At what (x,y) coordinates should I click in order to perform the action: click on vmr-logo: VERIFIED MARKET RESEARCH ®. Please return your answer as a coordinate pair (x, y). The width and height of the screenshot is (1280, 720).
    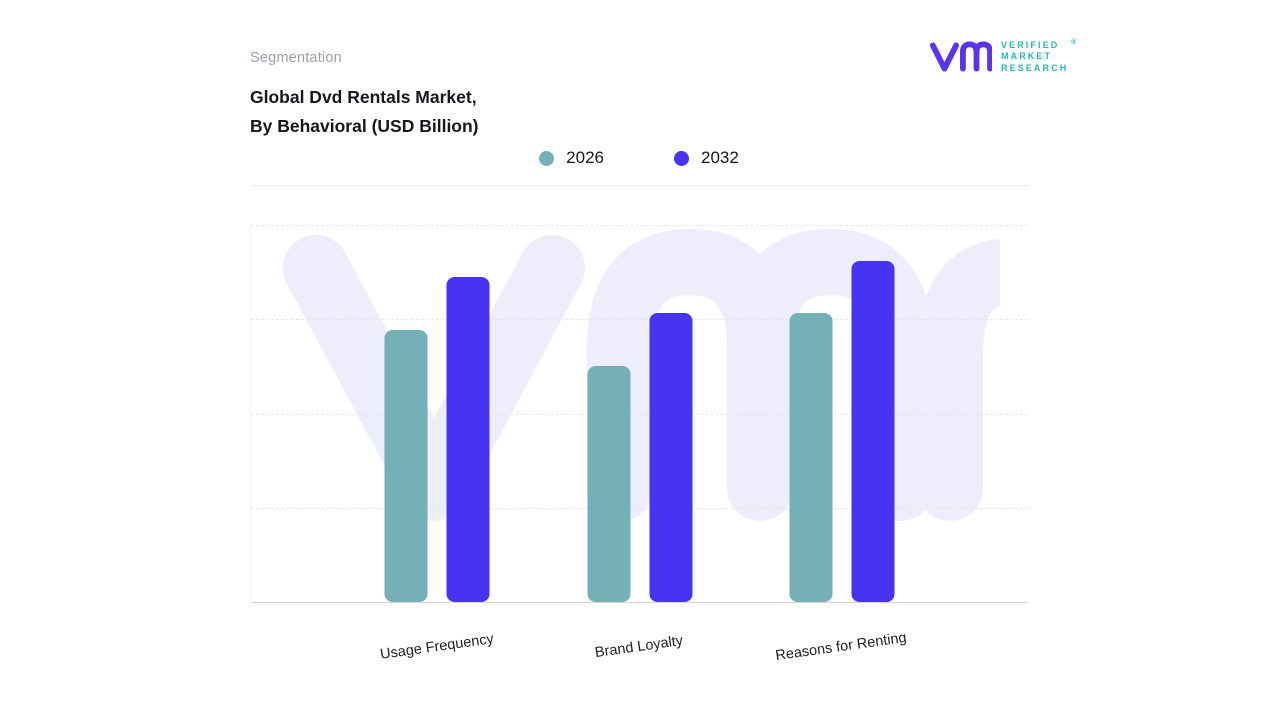
    Looking at the image, I should click on (1002, 57).